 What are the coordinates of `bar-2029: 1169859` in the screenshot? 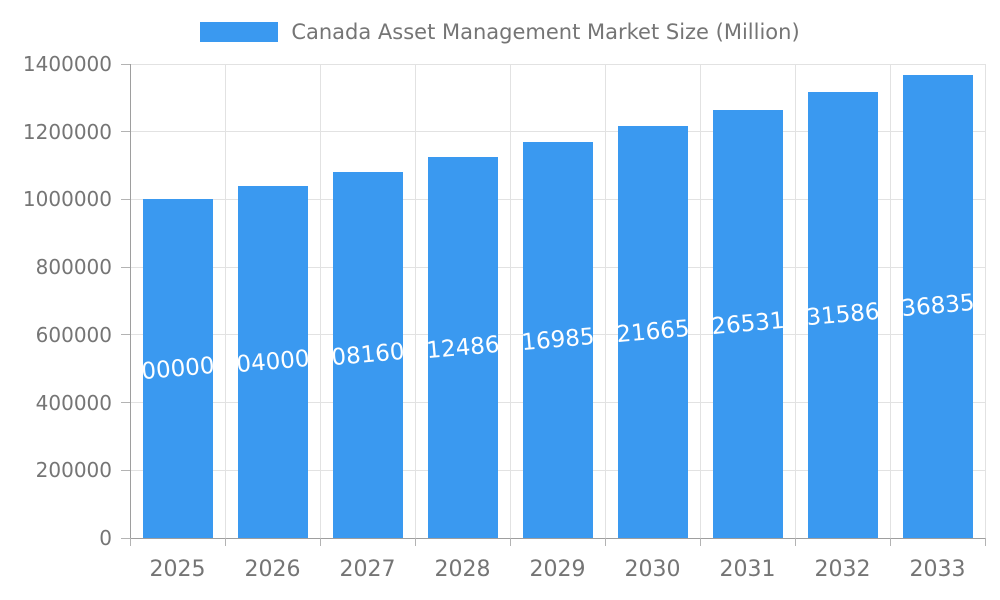 It's located at (557, 339).